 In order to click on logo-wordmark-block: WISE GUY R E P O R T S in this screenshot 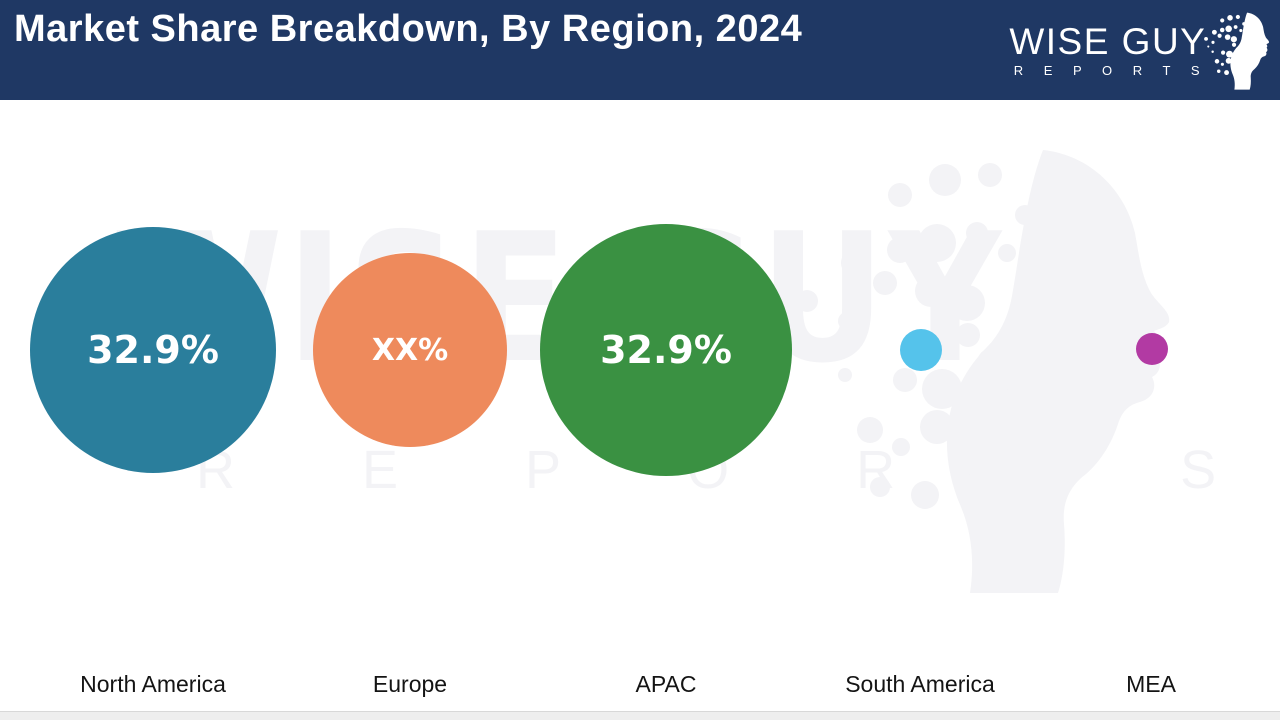, I will do `click(1108, 50)`.